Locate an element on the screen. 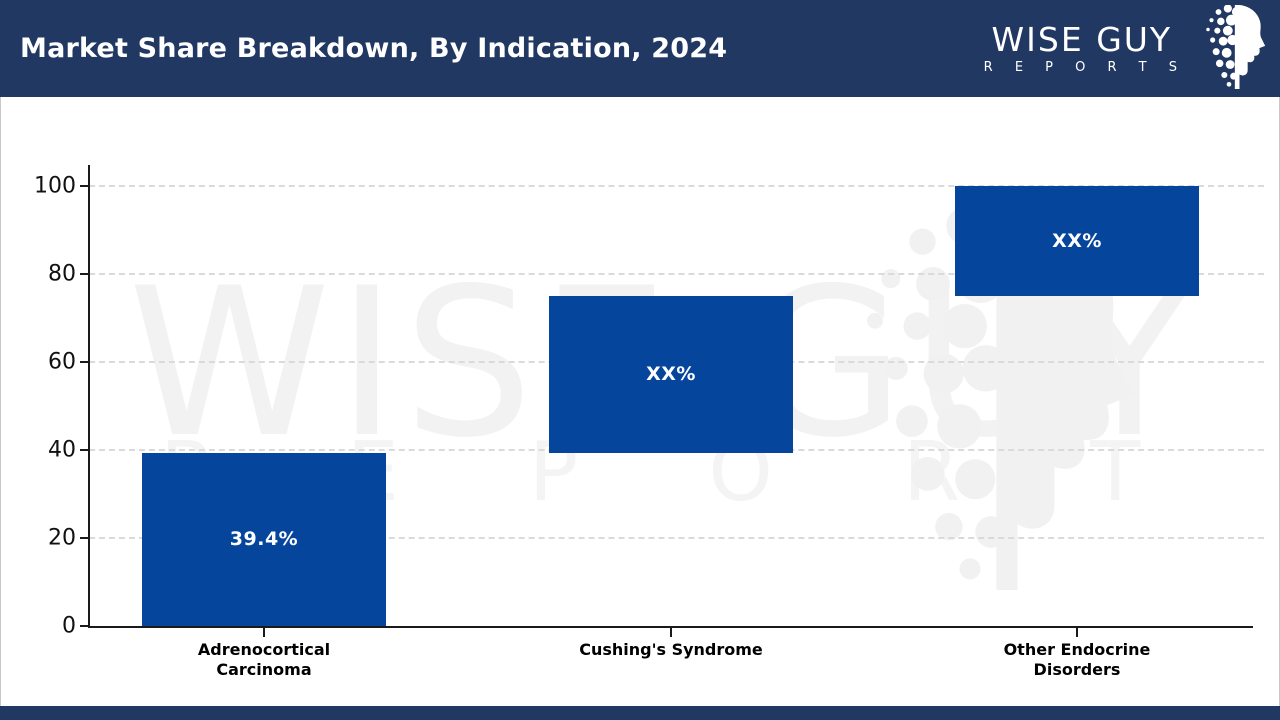  bar-segment: 39.4% is located at coordinates (264, 539).